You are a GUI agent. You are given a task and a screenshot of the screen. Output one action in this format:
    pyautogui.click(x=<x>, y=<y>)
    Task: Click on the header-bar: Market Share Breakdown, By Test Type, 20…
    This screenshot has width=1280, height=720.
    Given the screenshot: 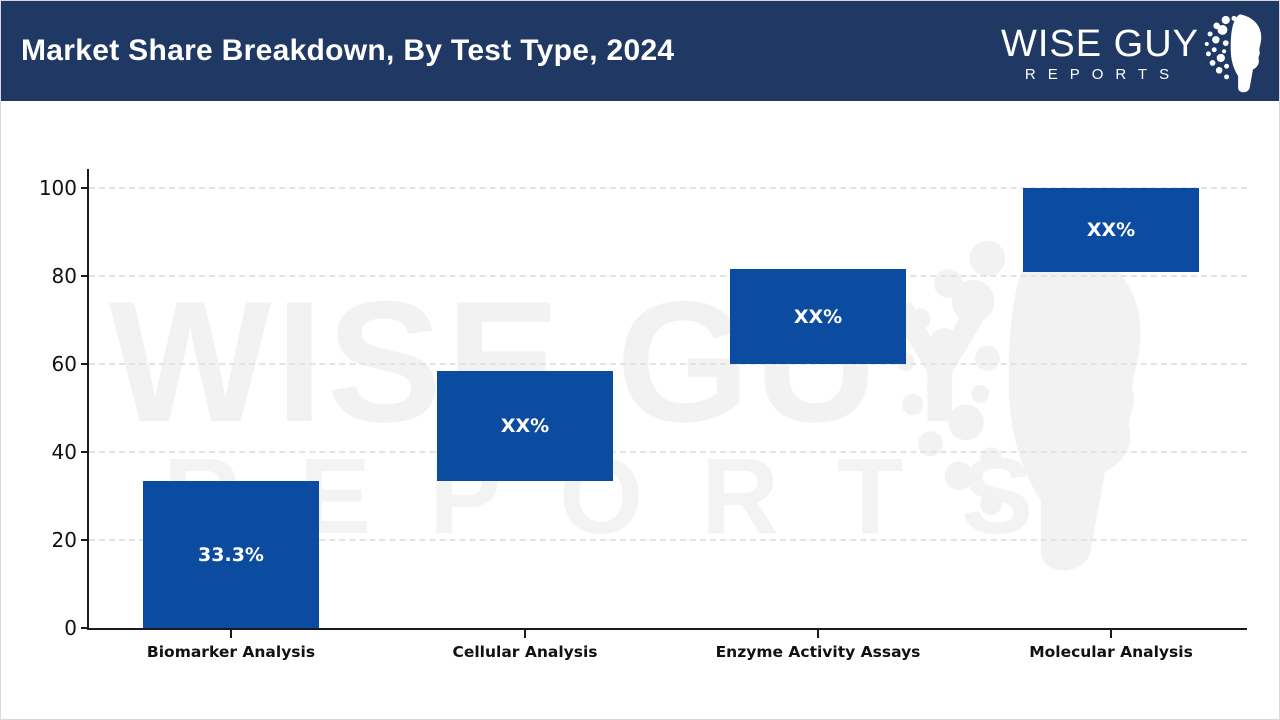 What is the action you would take?
    pyautogui.click(x=640, y=51)
    